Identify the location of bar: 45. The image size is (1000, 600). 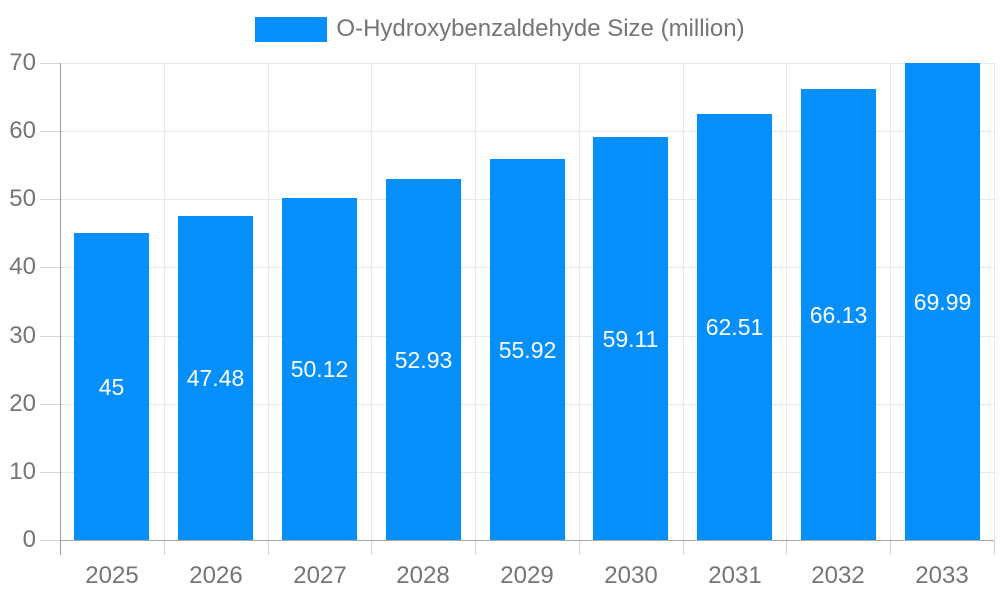
(111, 386).